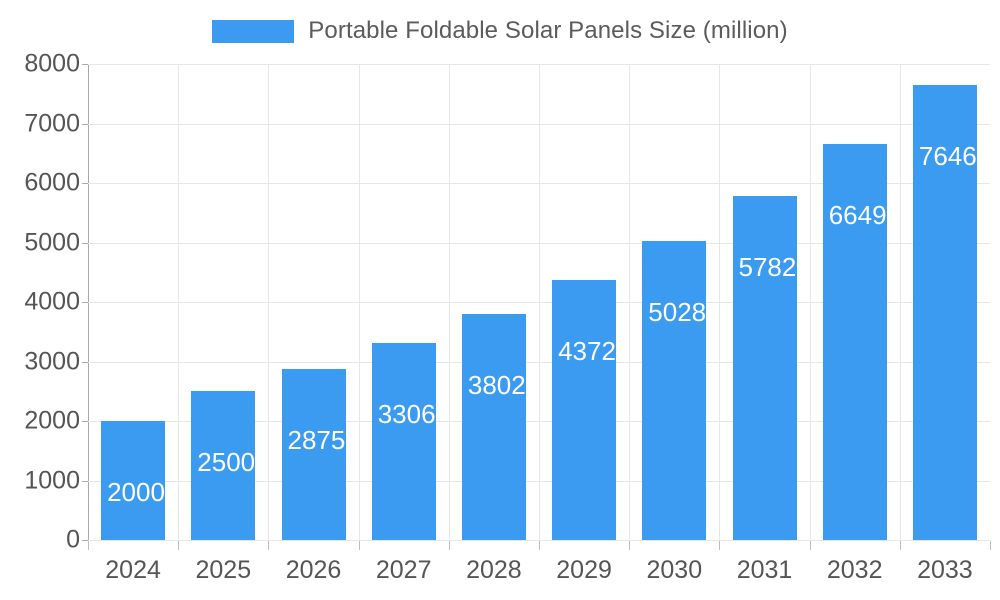 The width and height of the screenshot is (1000, 600). I want to click on bar: 4372, so click(584, 409).